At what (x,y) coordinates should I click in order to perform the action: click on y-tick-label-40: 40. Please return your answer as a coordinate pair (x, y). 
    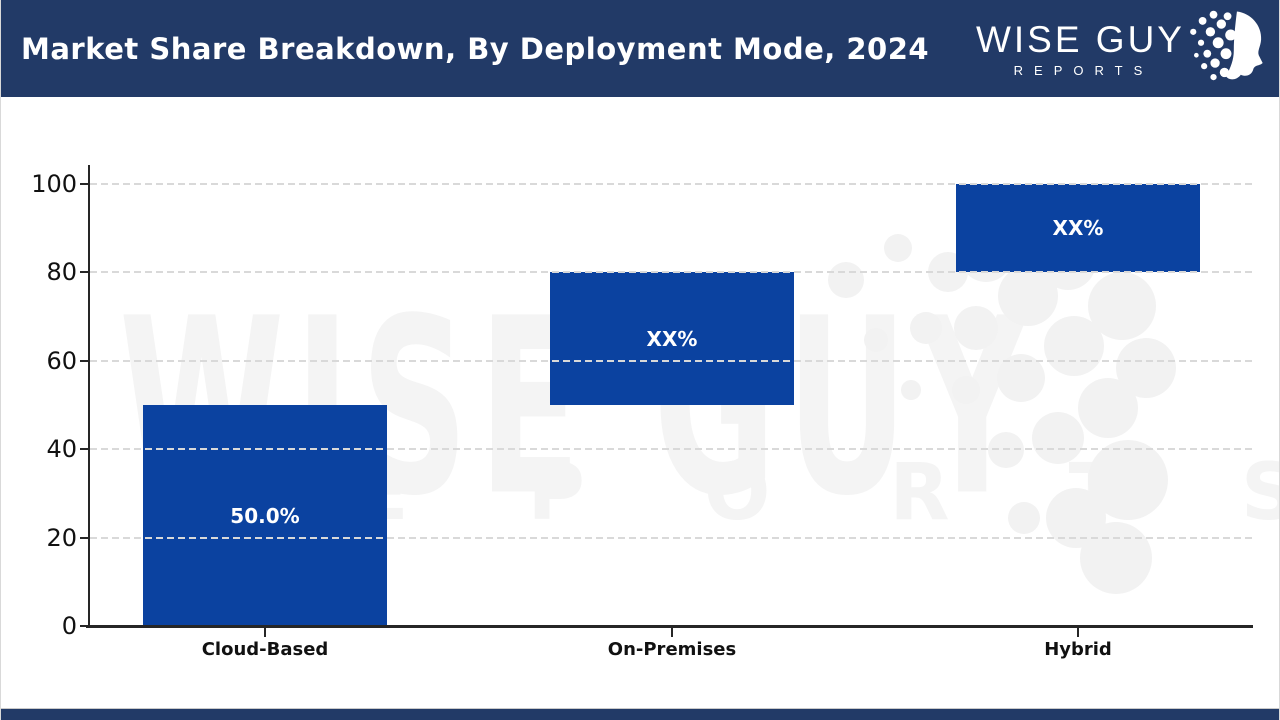
    Looking at the image, I should click on (61, 449).